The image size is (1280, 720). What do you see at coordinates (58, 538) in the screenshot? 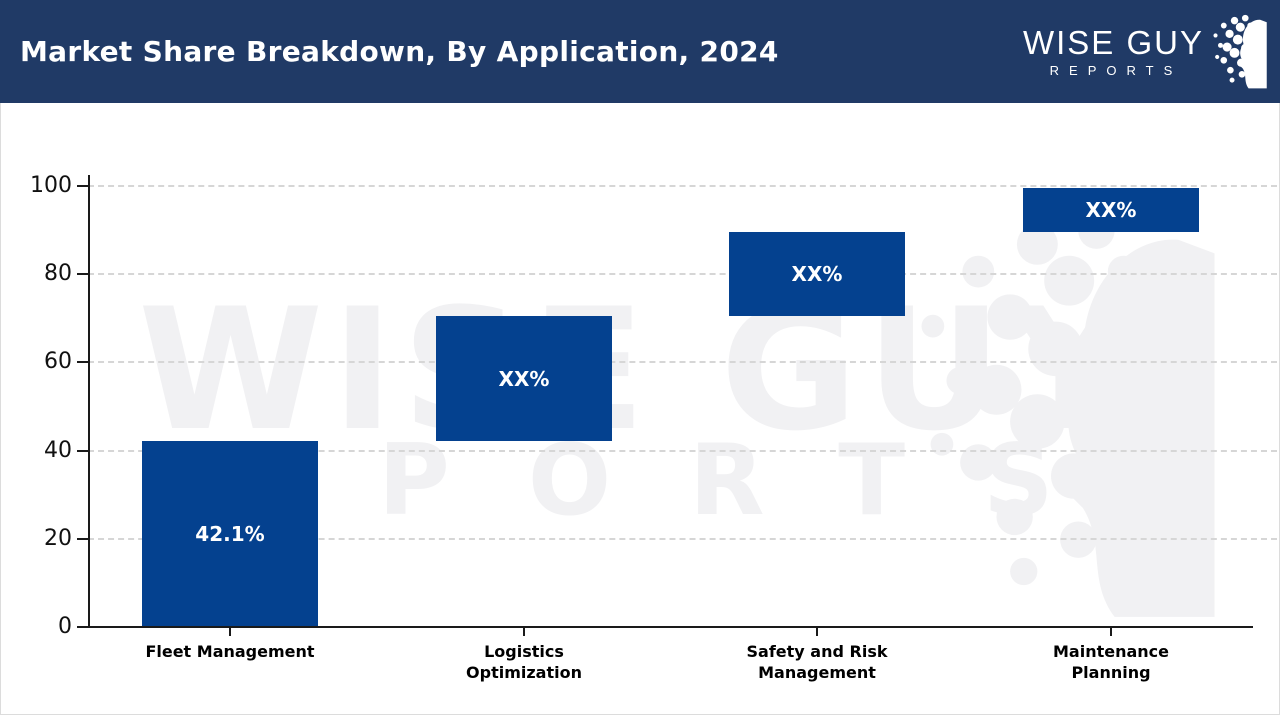
I see `y-tick-label: 20` at bounding box center [58, 538].